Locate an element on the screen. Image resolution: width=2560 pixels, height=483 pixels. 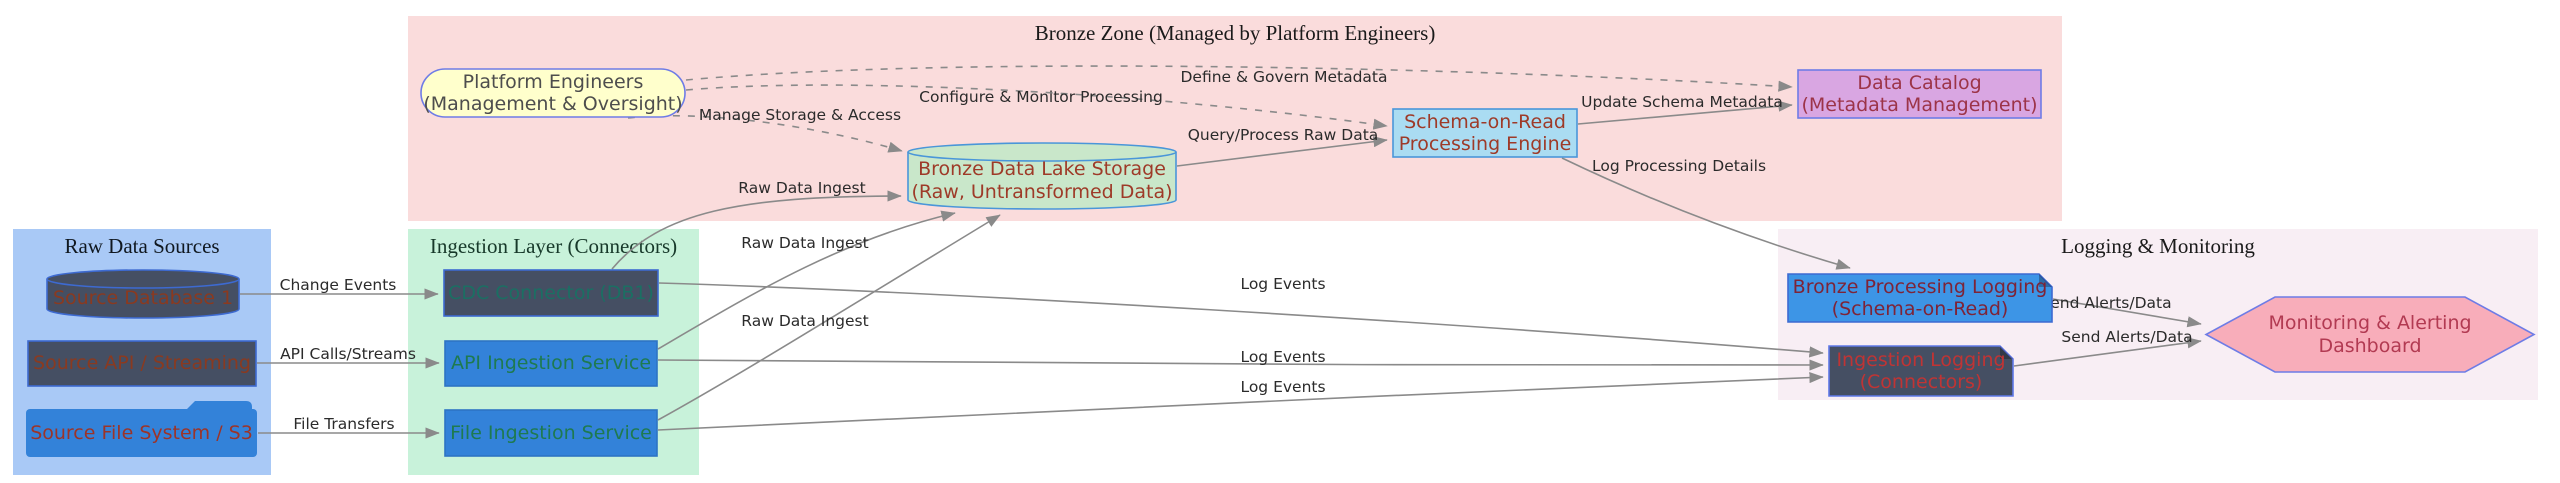
node-src-db: Source Database 1 is located at coordinates (143, 294).